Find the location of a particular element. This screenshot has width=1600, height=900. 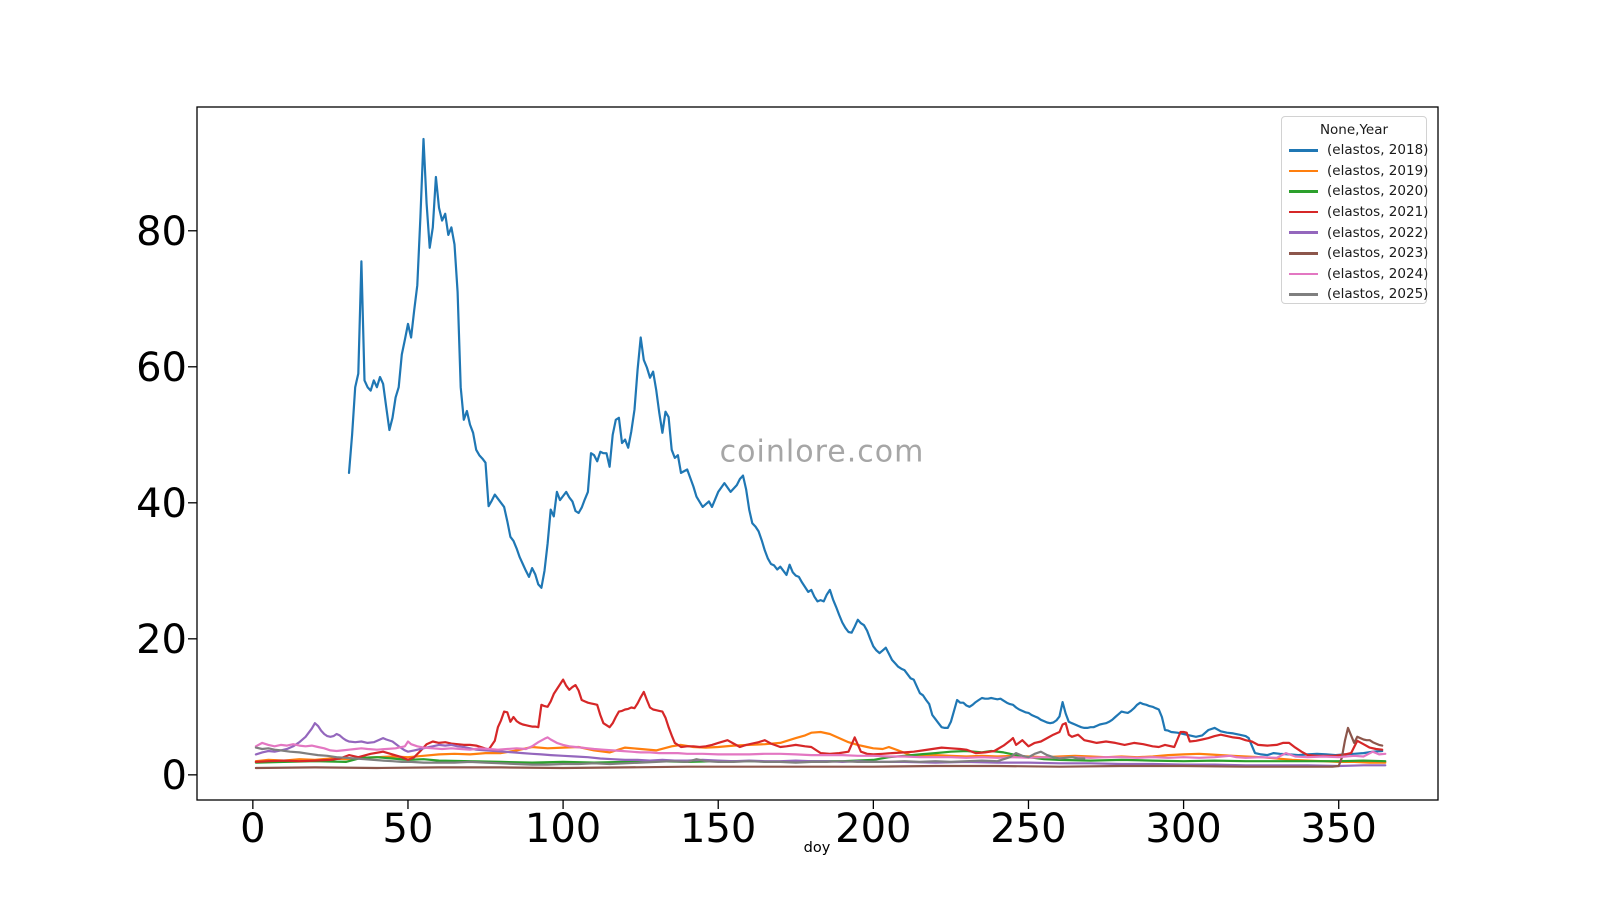

legend-item: (elastos, 2021) is located at coordinates (1355, 212).